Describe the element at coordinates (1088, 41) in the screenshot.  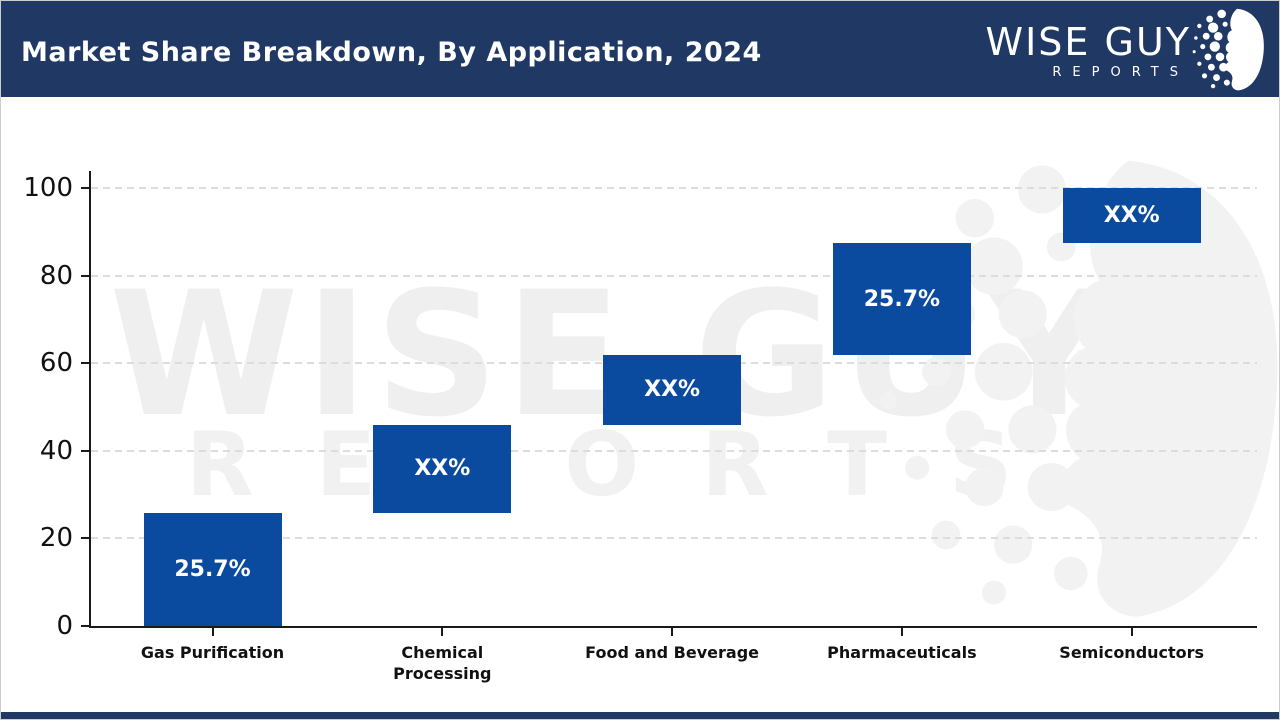
I see `logo-wordmark: WISE GUY` at that location.